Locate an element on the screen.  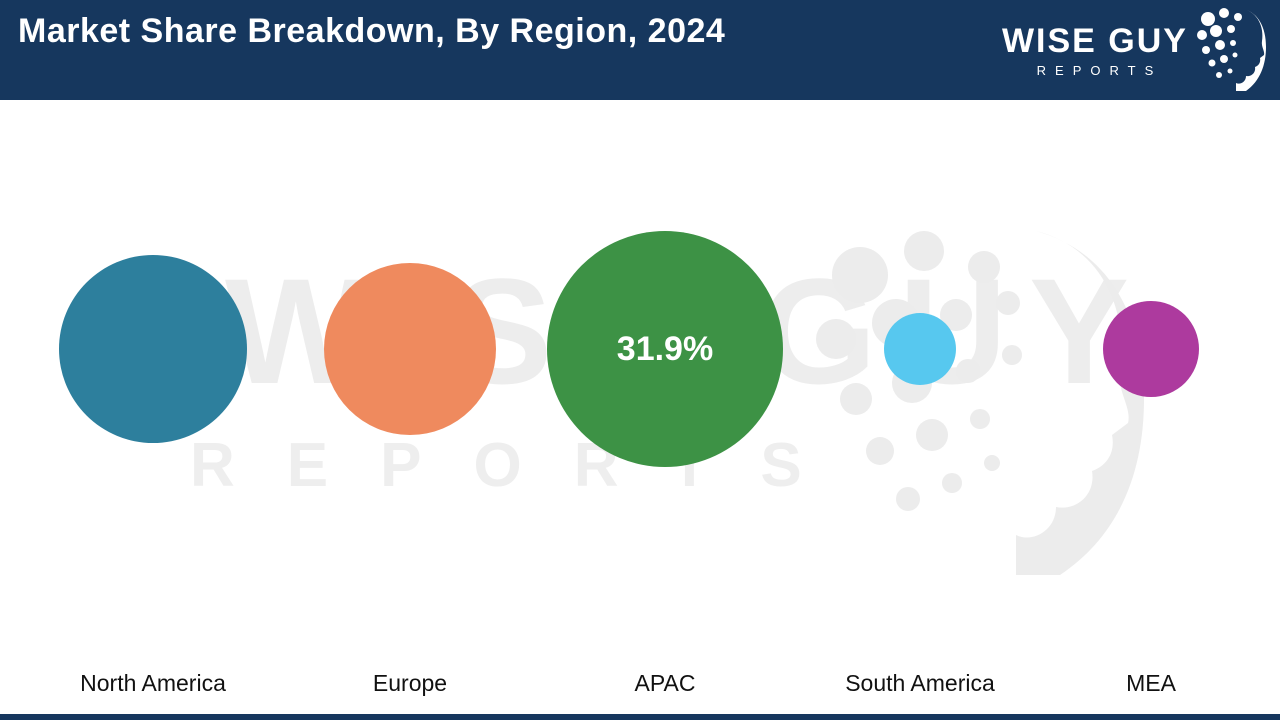
category-label-mea: MEA is located at coordinates (1151, 683).